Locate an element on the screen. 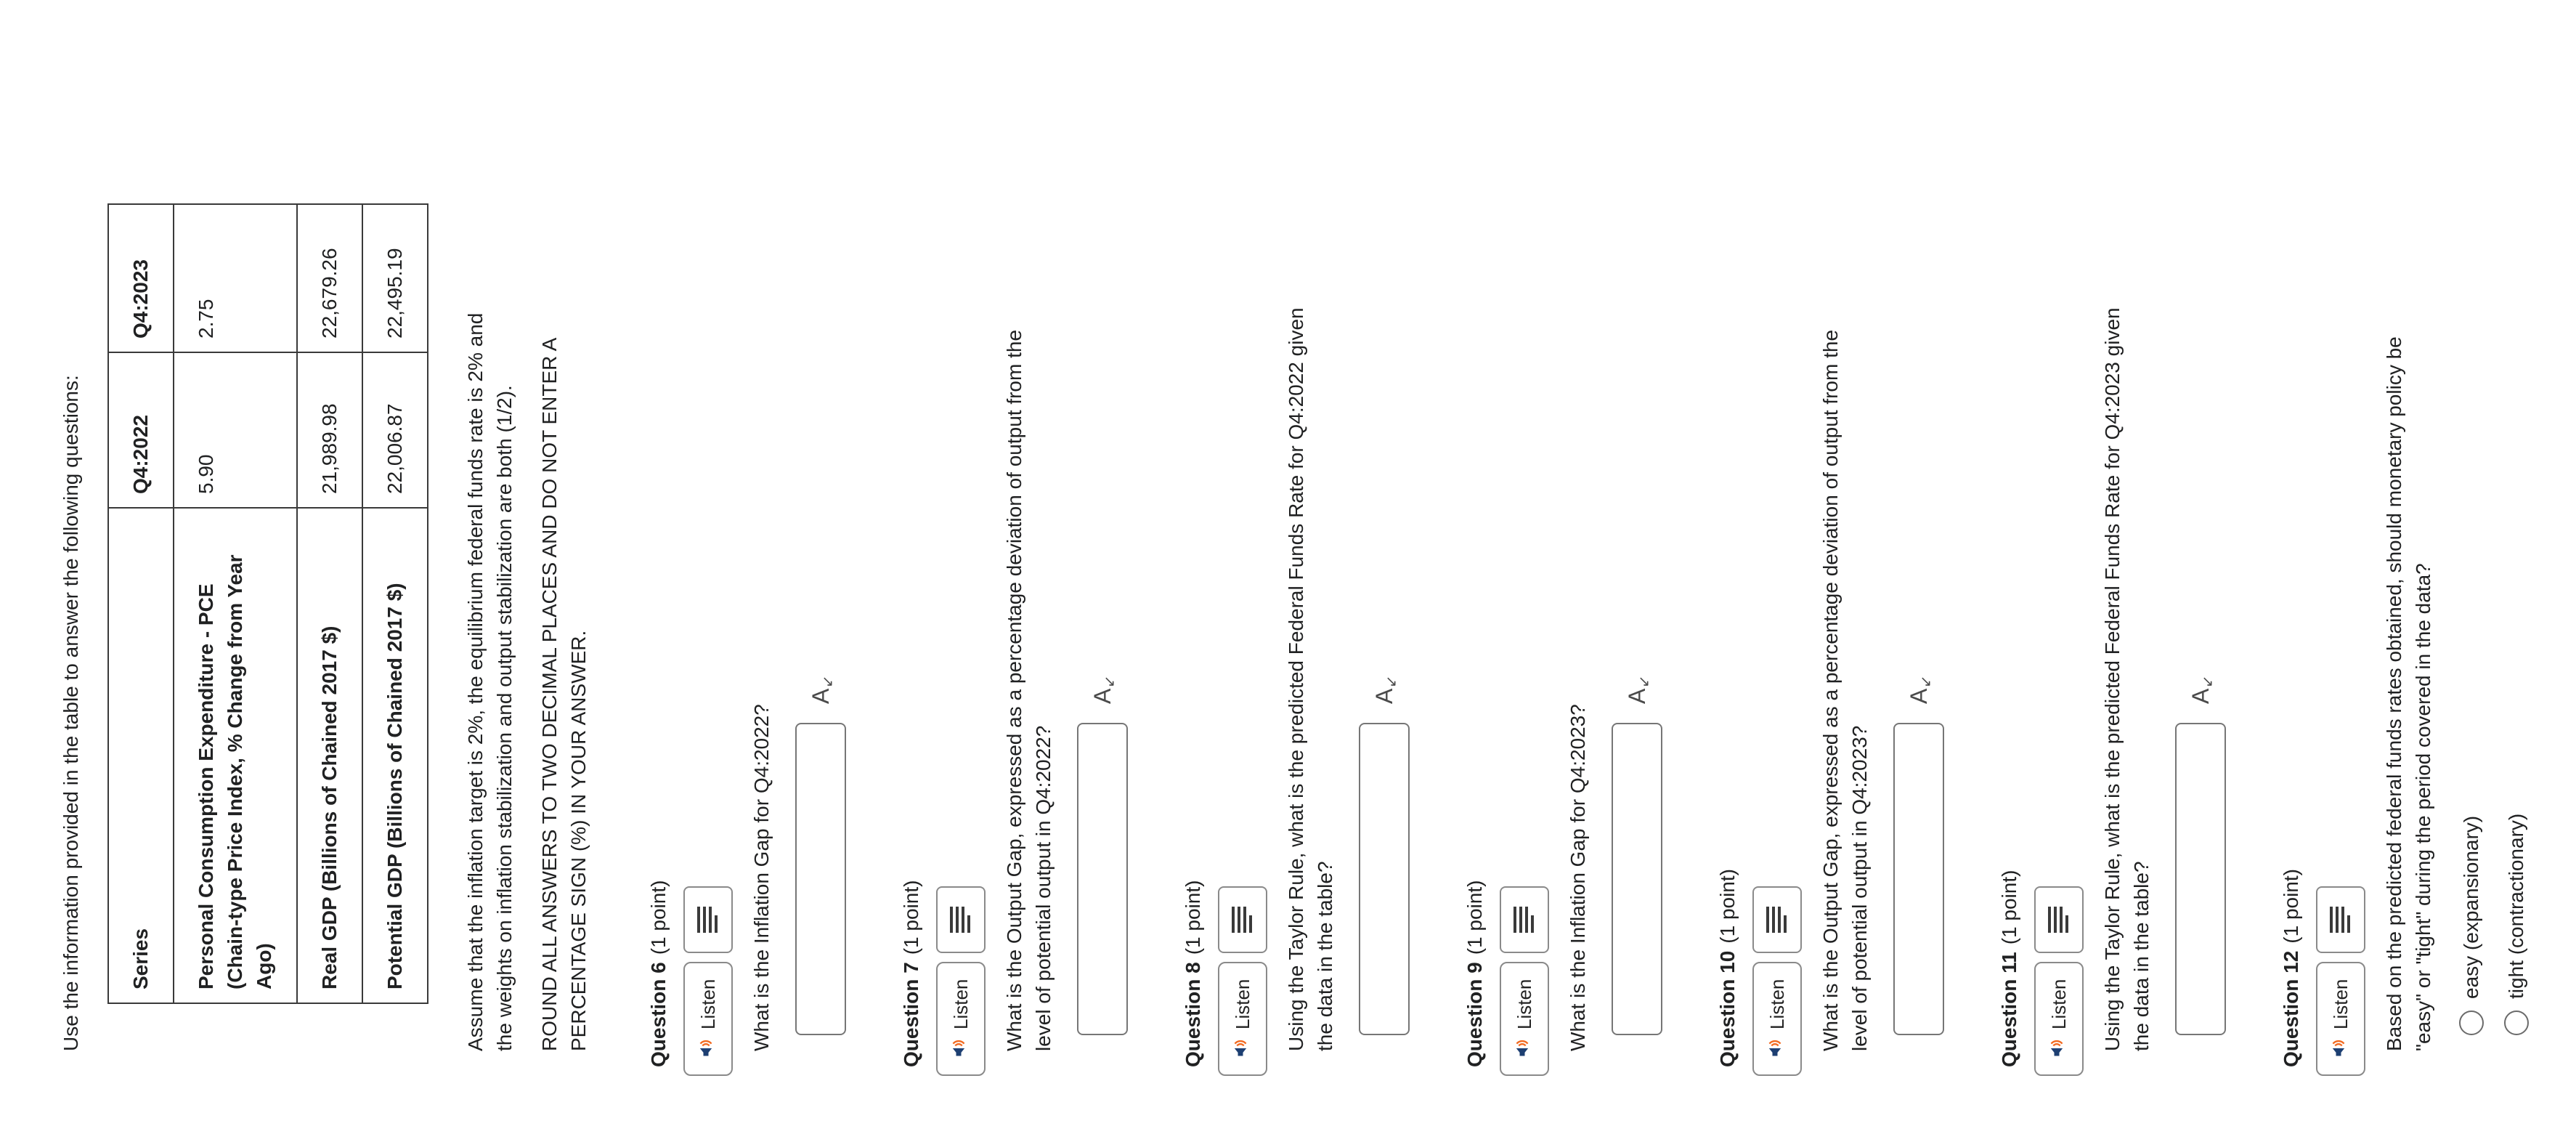  question-text: What is the Inflation Gap for Q4:2022? is located at coordinates (761, 877).